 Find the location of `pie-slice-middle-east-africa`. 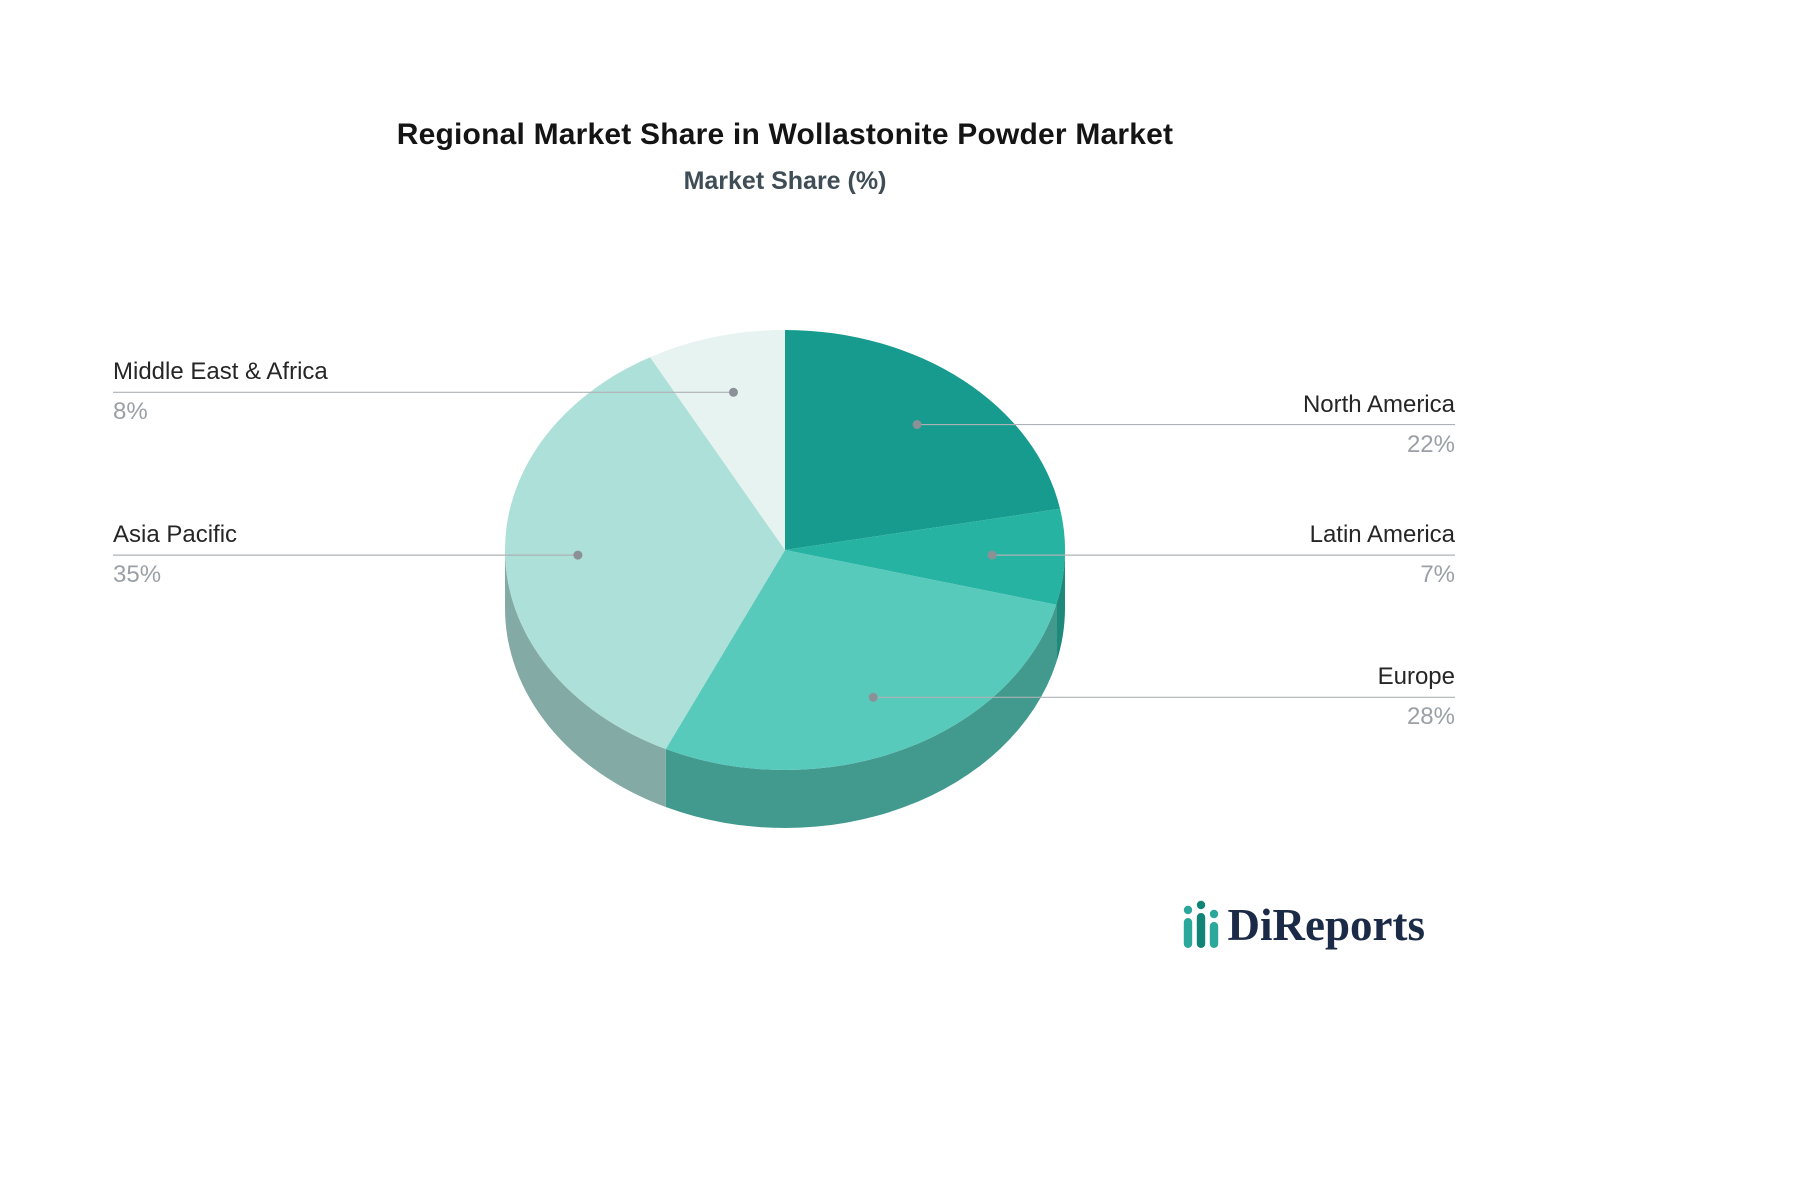

pie-slice-middle-east-africa is located at coordinates (717, 440).